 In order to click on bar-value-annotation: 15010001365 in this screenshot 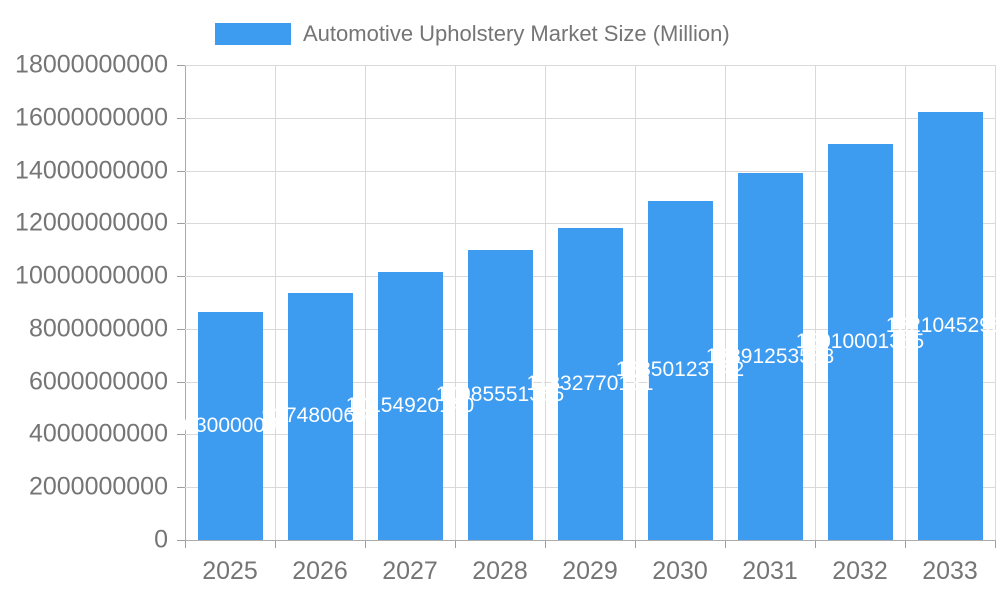, I will do `click(860, 341)`.